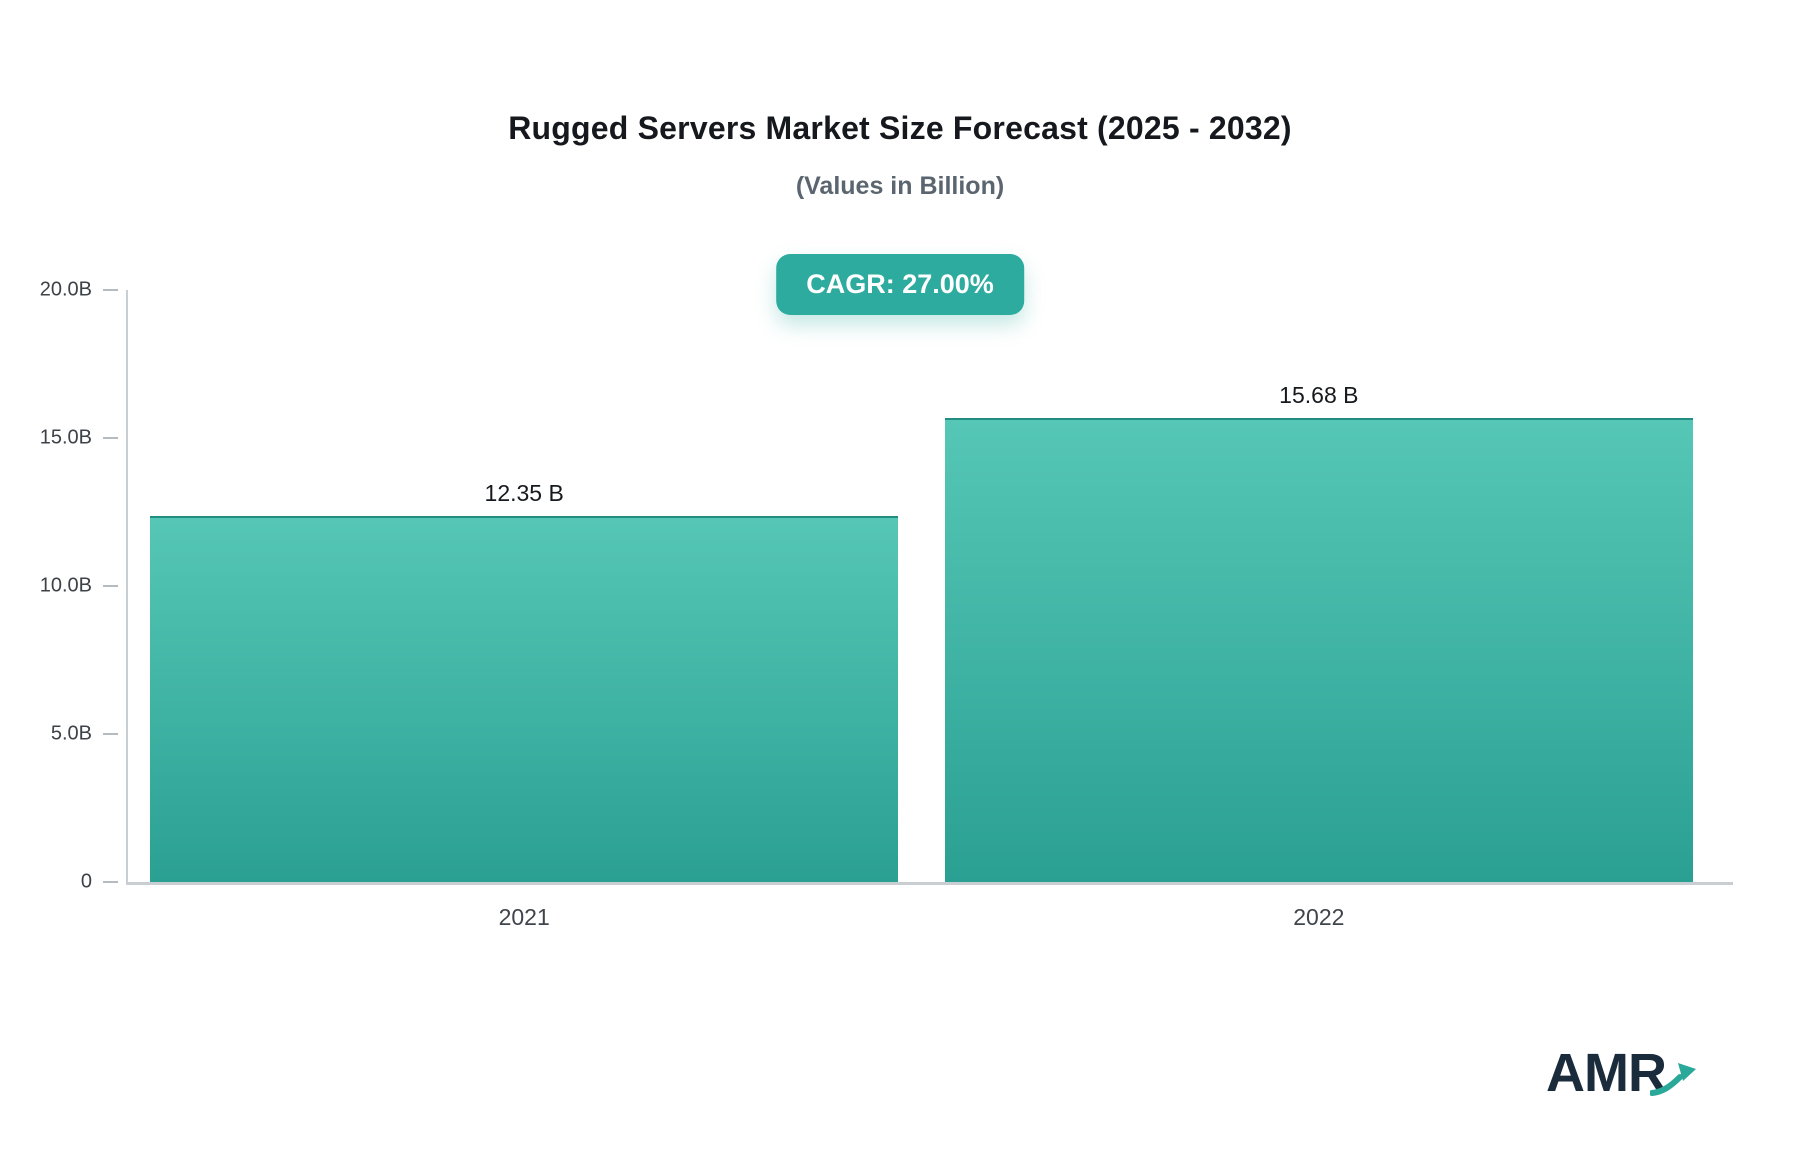 The height and width of the screenshot is (1156, 1800). I want to click on cagr-badge: CAGR: 27.00%, so click(900, 284).